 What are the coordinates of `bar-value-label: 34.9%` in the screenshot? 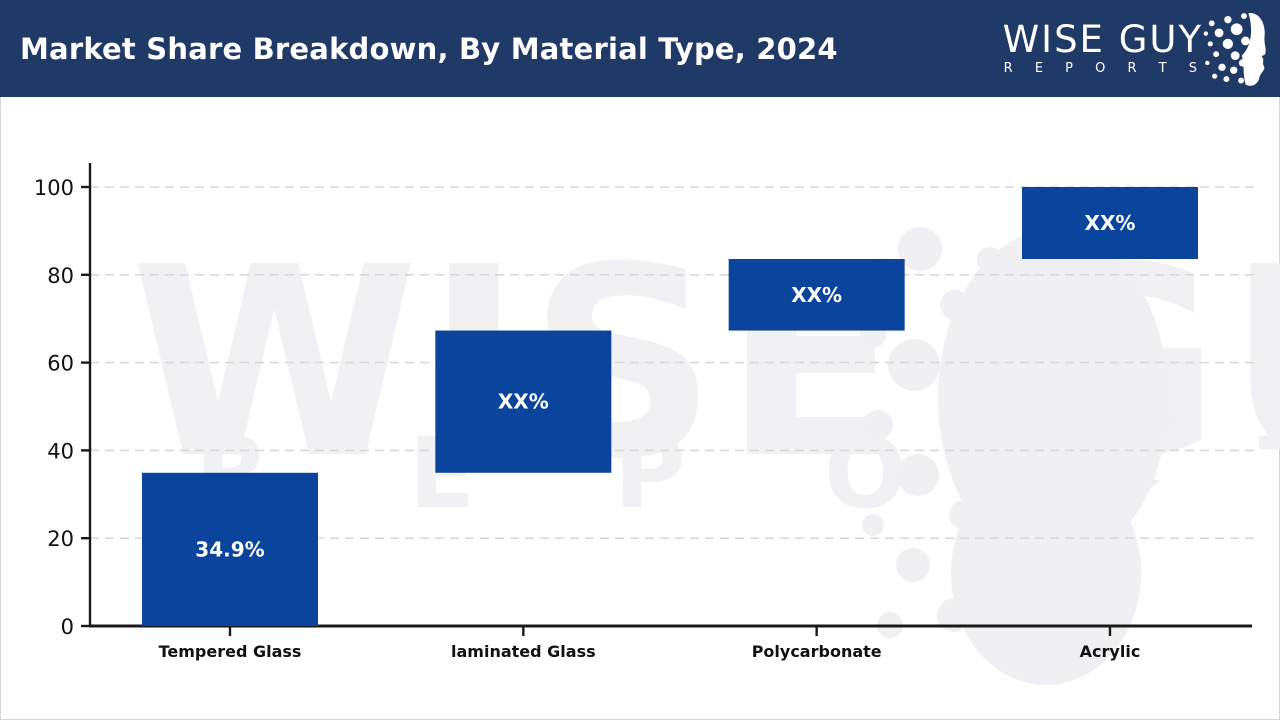 It's located at (229, 549).